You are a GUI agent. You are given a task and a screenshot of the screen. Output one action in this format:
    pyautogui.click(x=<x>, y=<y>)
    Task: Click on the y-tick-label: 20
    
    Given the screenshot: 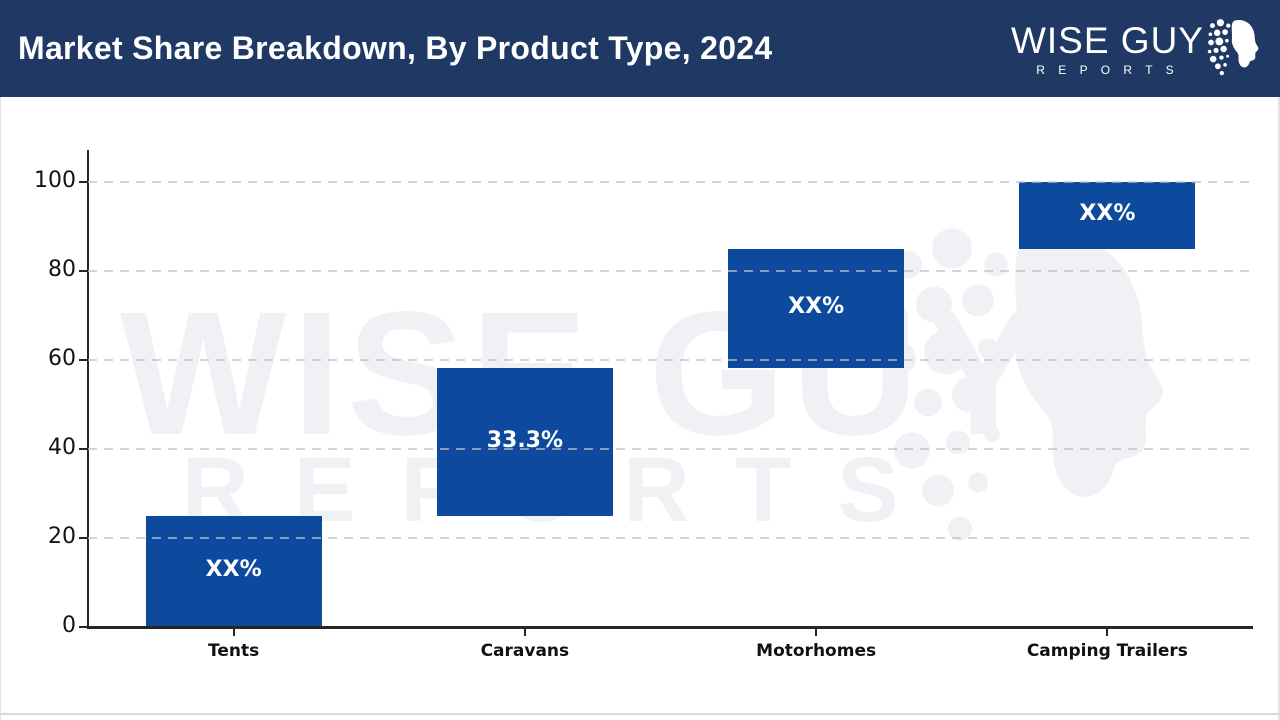 What is the action you would take?
    pyautogui.click(x=62, y=536)
    